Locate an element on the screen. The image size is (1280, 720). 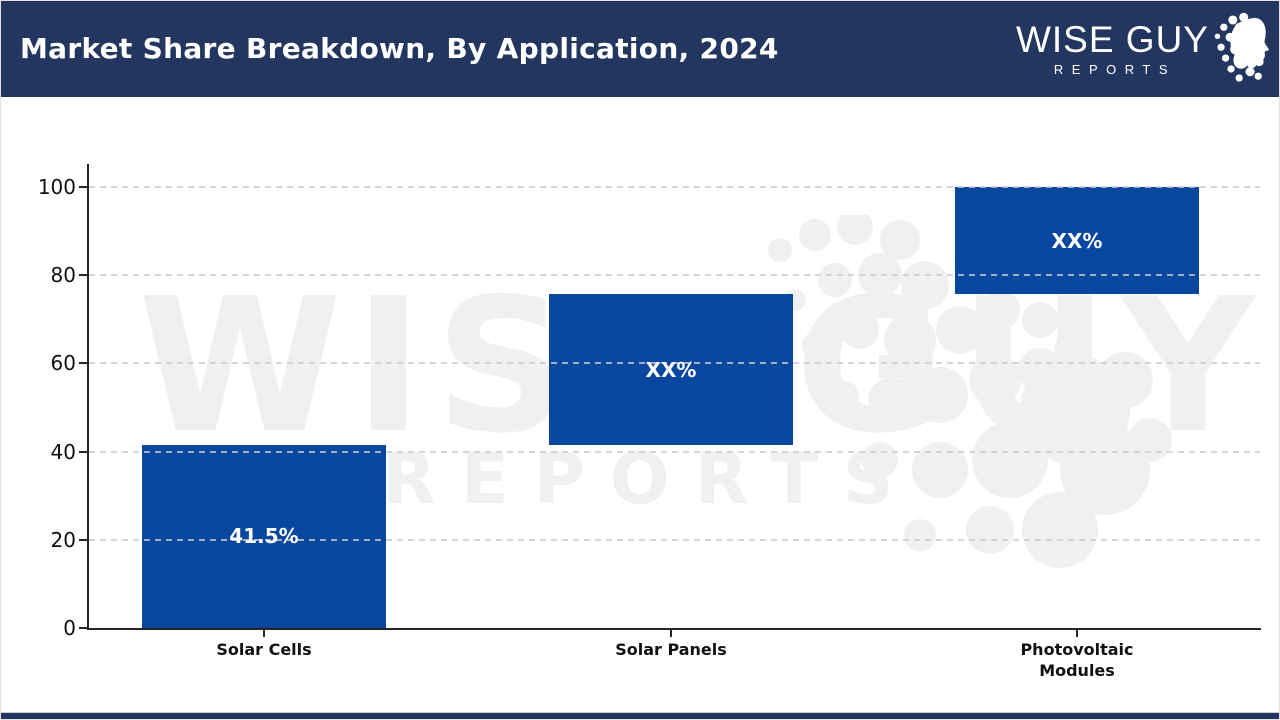
logo-wordmark: WISE GUY is located at coordinates (1112, 39).